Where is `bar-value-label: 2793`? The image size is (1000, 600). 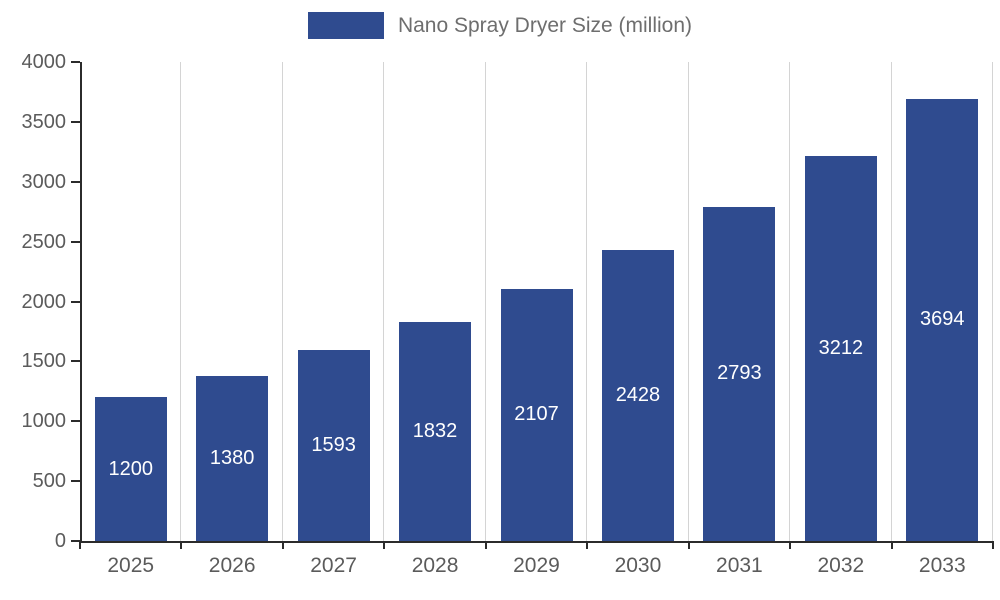 bar-value-label: 2793 is located at coordinates (739, 373).